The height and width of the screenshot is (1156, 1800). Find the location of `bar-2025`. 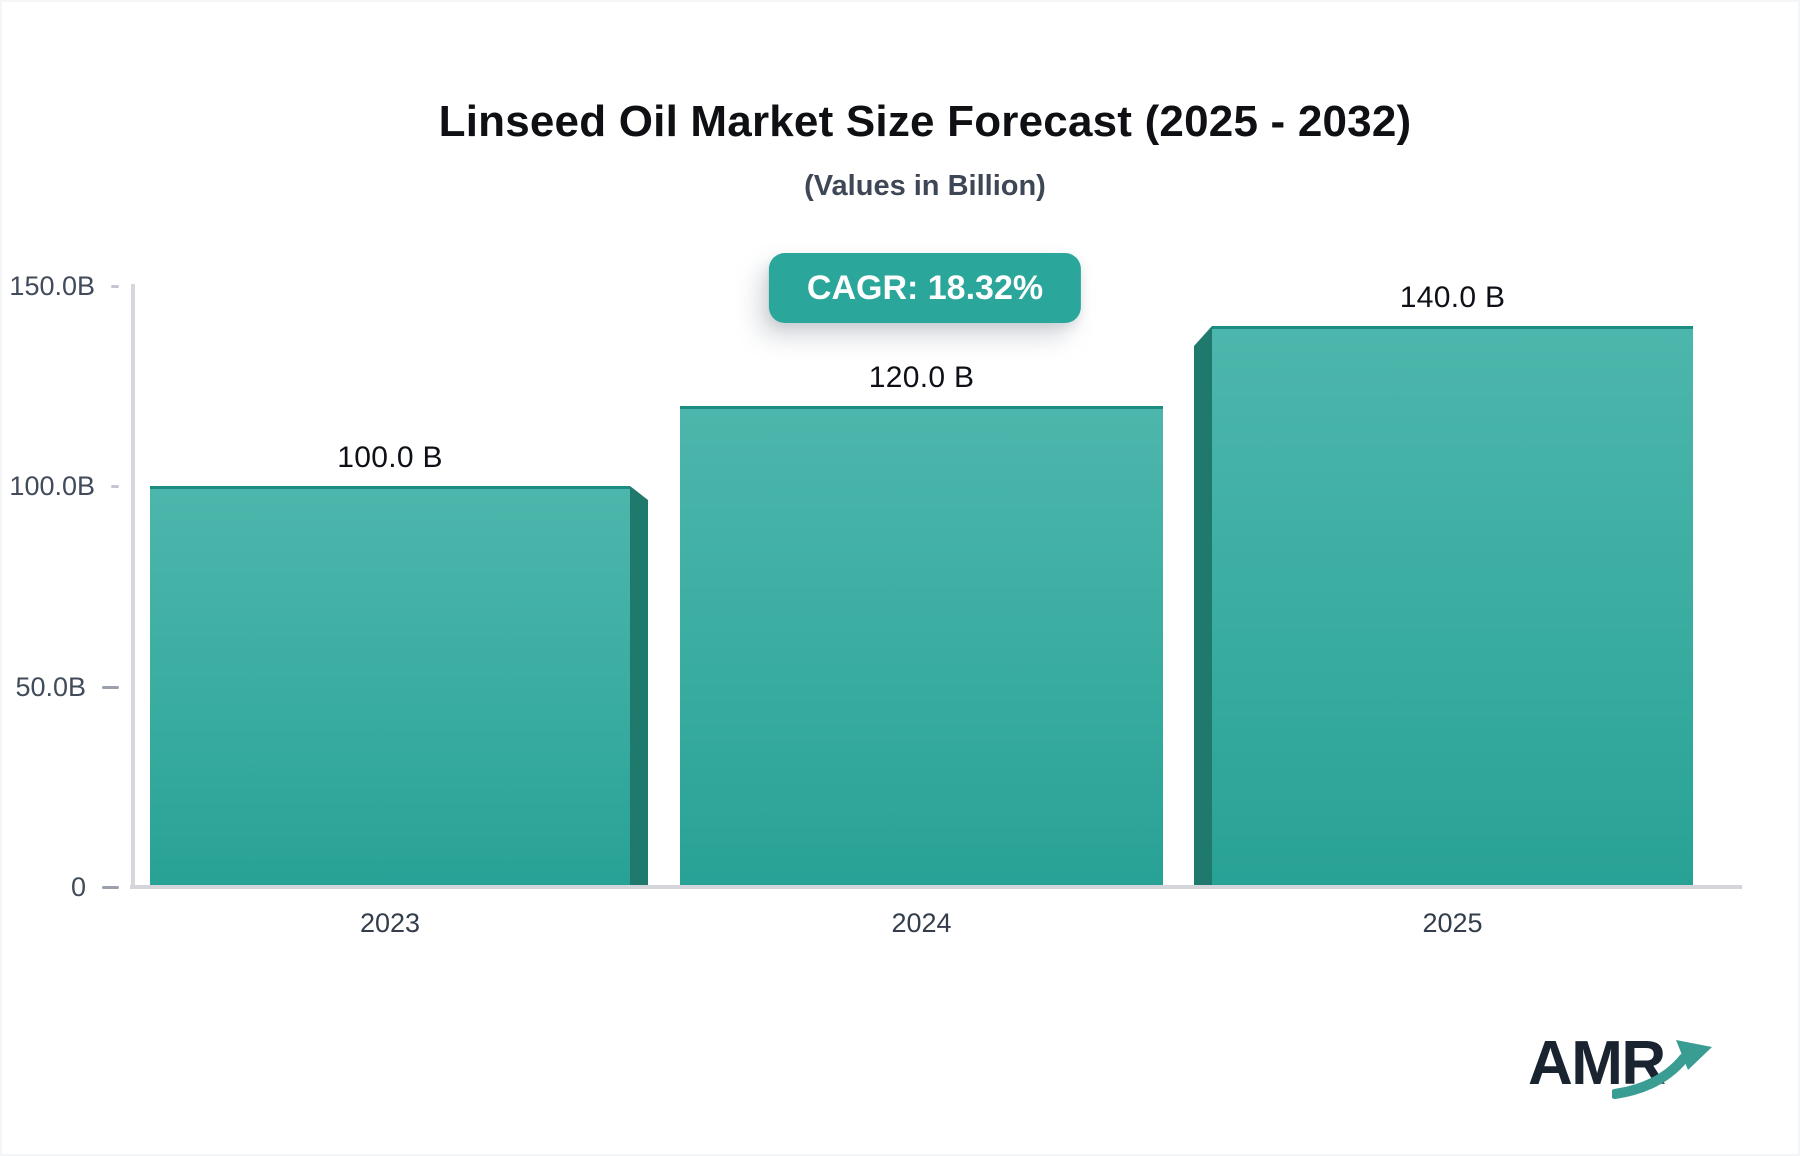

bar-2025 is located at coordinates (1452, 605).